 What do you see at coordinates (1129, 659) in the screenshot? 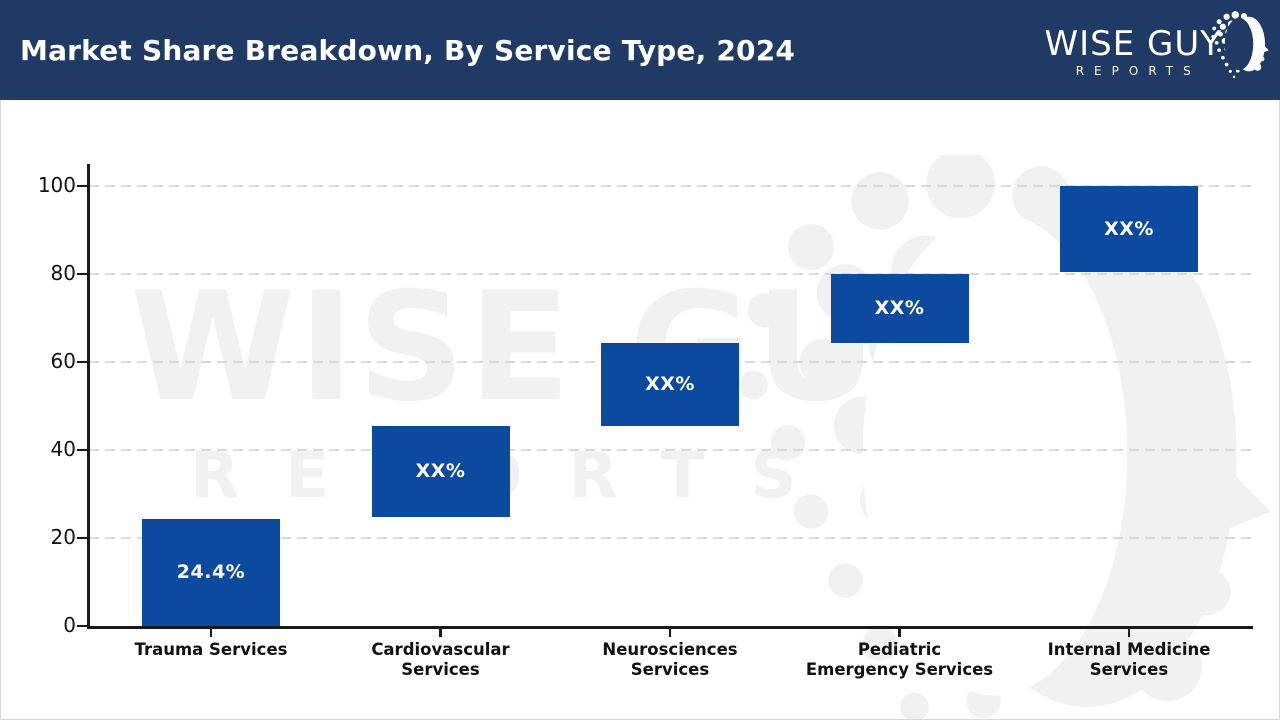
I see `x-category-label: Internal Medicine Services` at bounding box center [1129, 659].